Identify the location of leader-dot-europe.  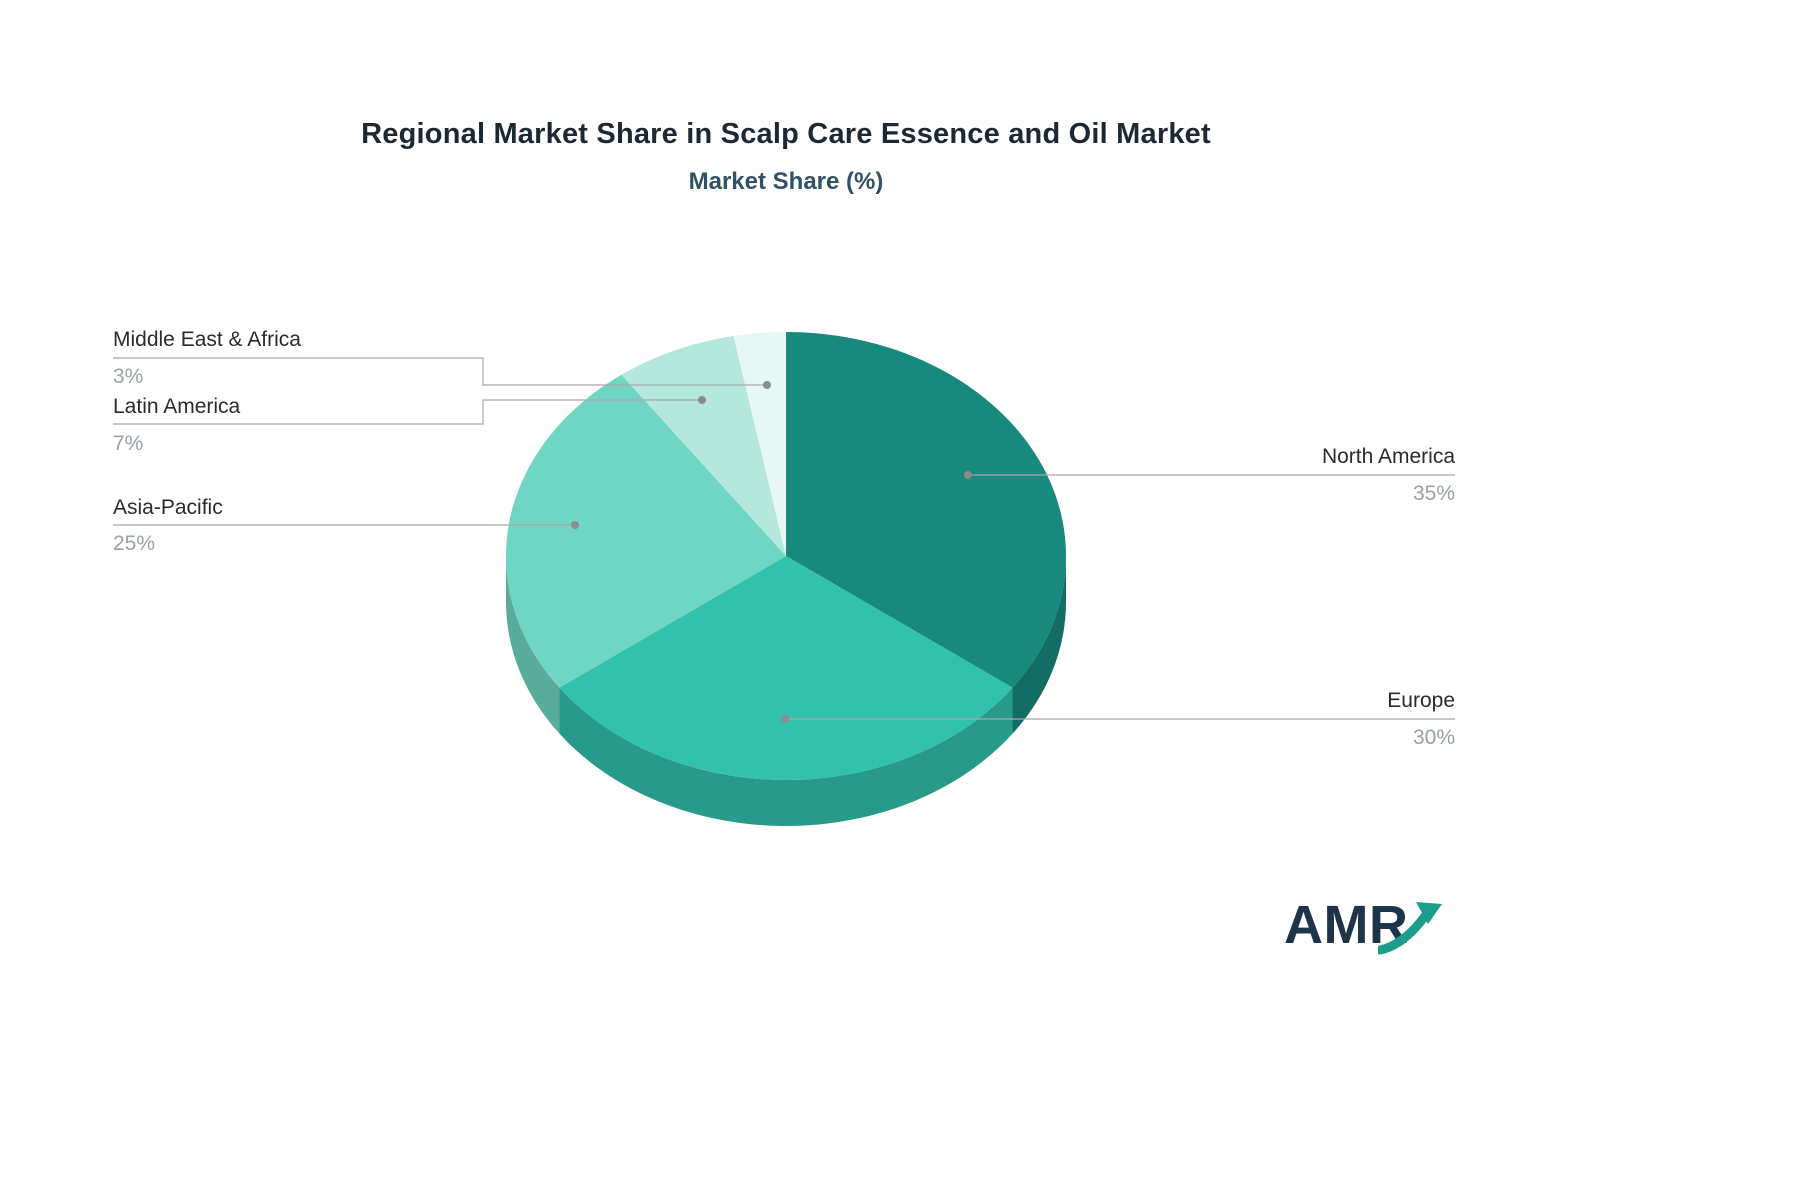
(785, 719).